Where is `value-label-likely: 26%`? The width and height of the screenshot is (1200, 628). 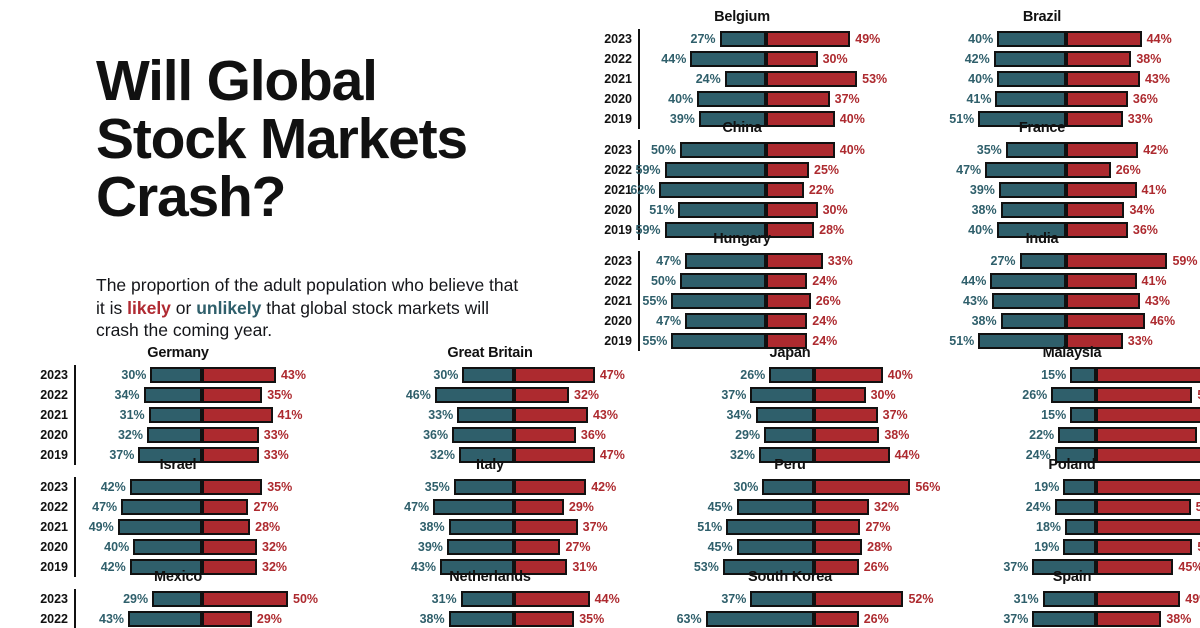
value-label-likely: 26% is located at coordinates (828, 301).